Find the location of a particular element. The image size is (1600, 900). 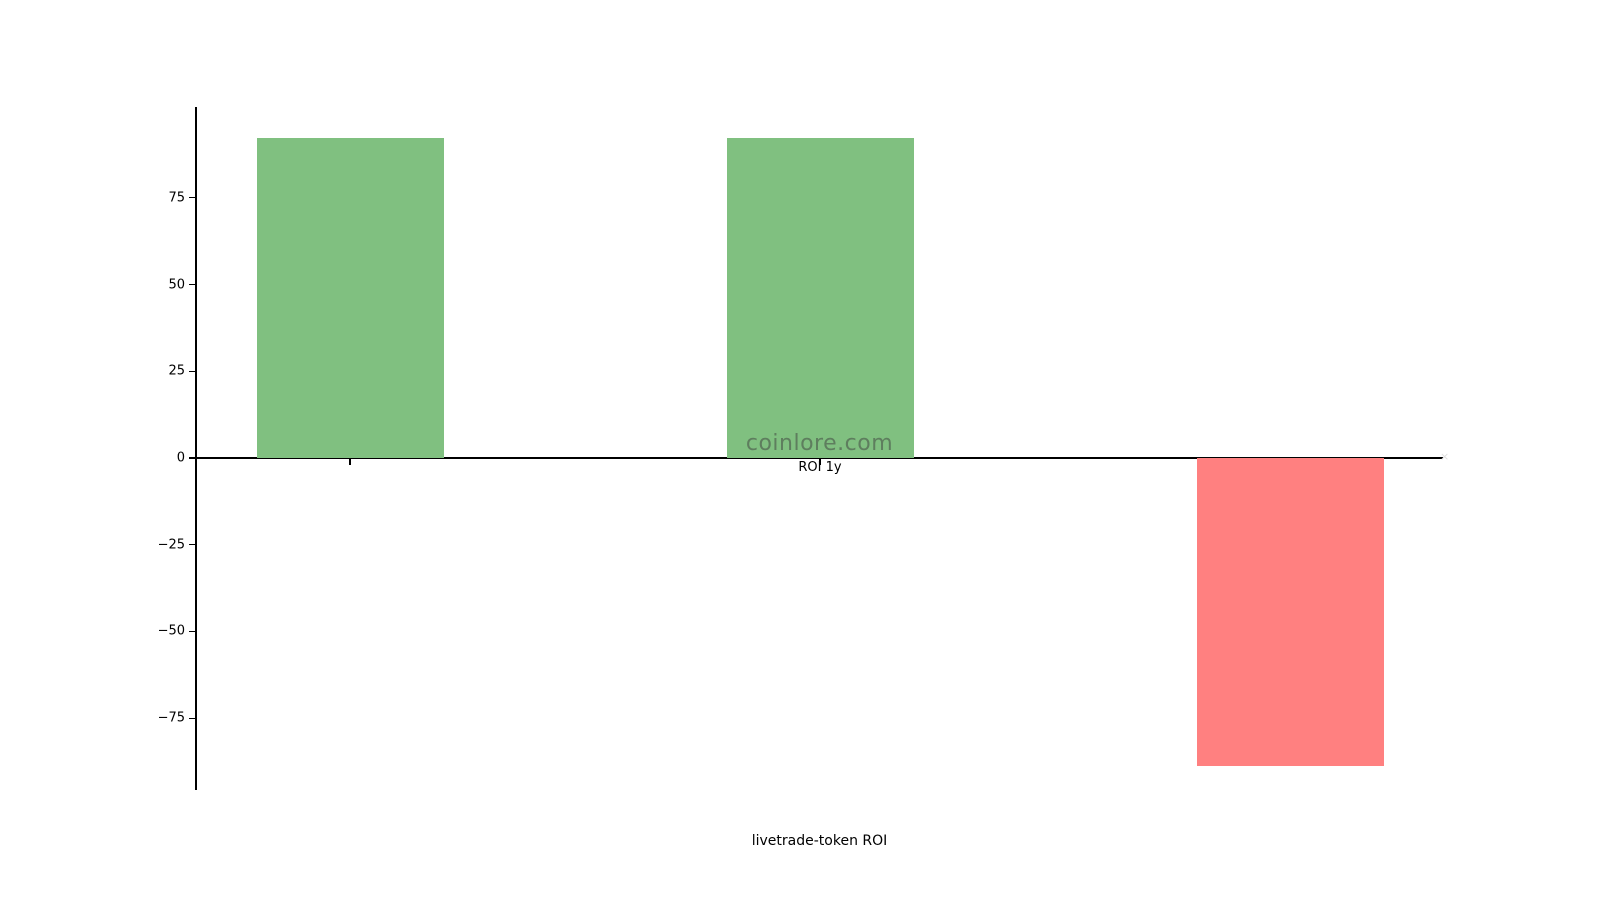

y-tick-label: 0 is located at coordinates (180, 458).